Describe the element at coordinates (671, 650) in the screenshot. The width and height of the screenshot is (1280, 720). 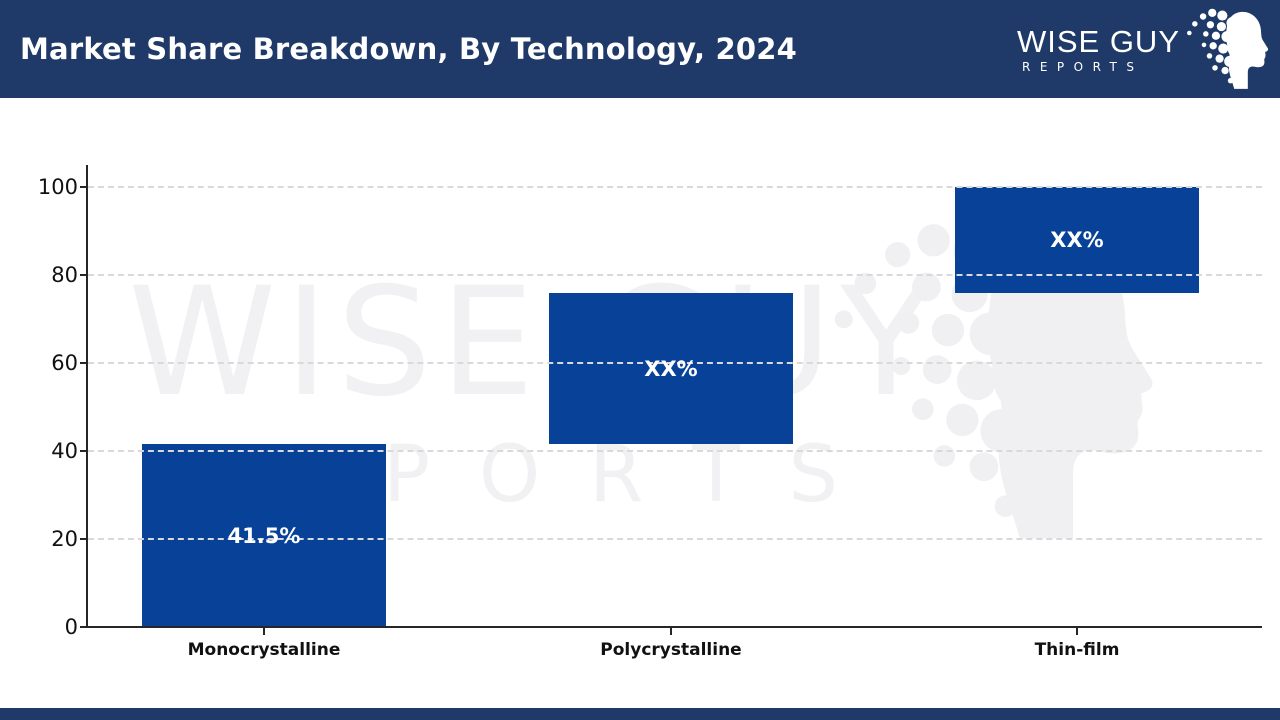
I see `x-category-label: Polycrystalline` at that location.